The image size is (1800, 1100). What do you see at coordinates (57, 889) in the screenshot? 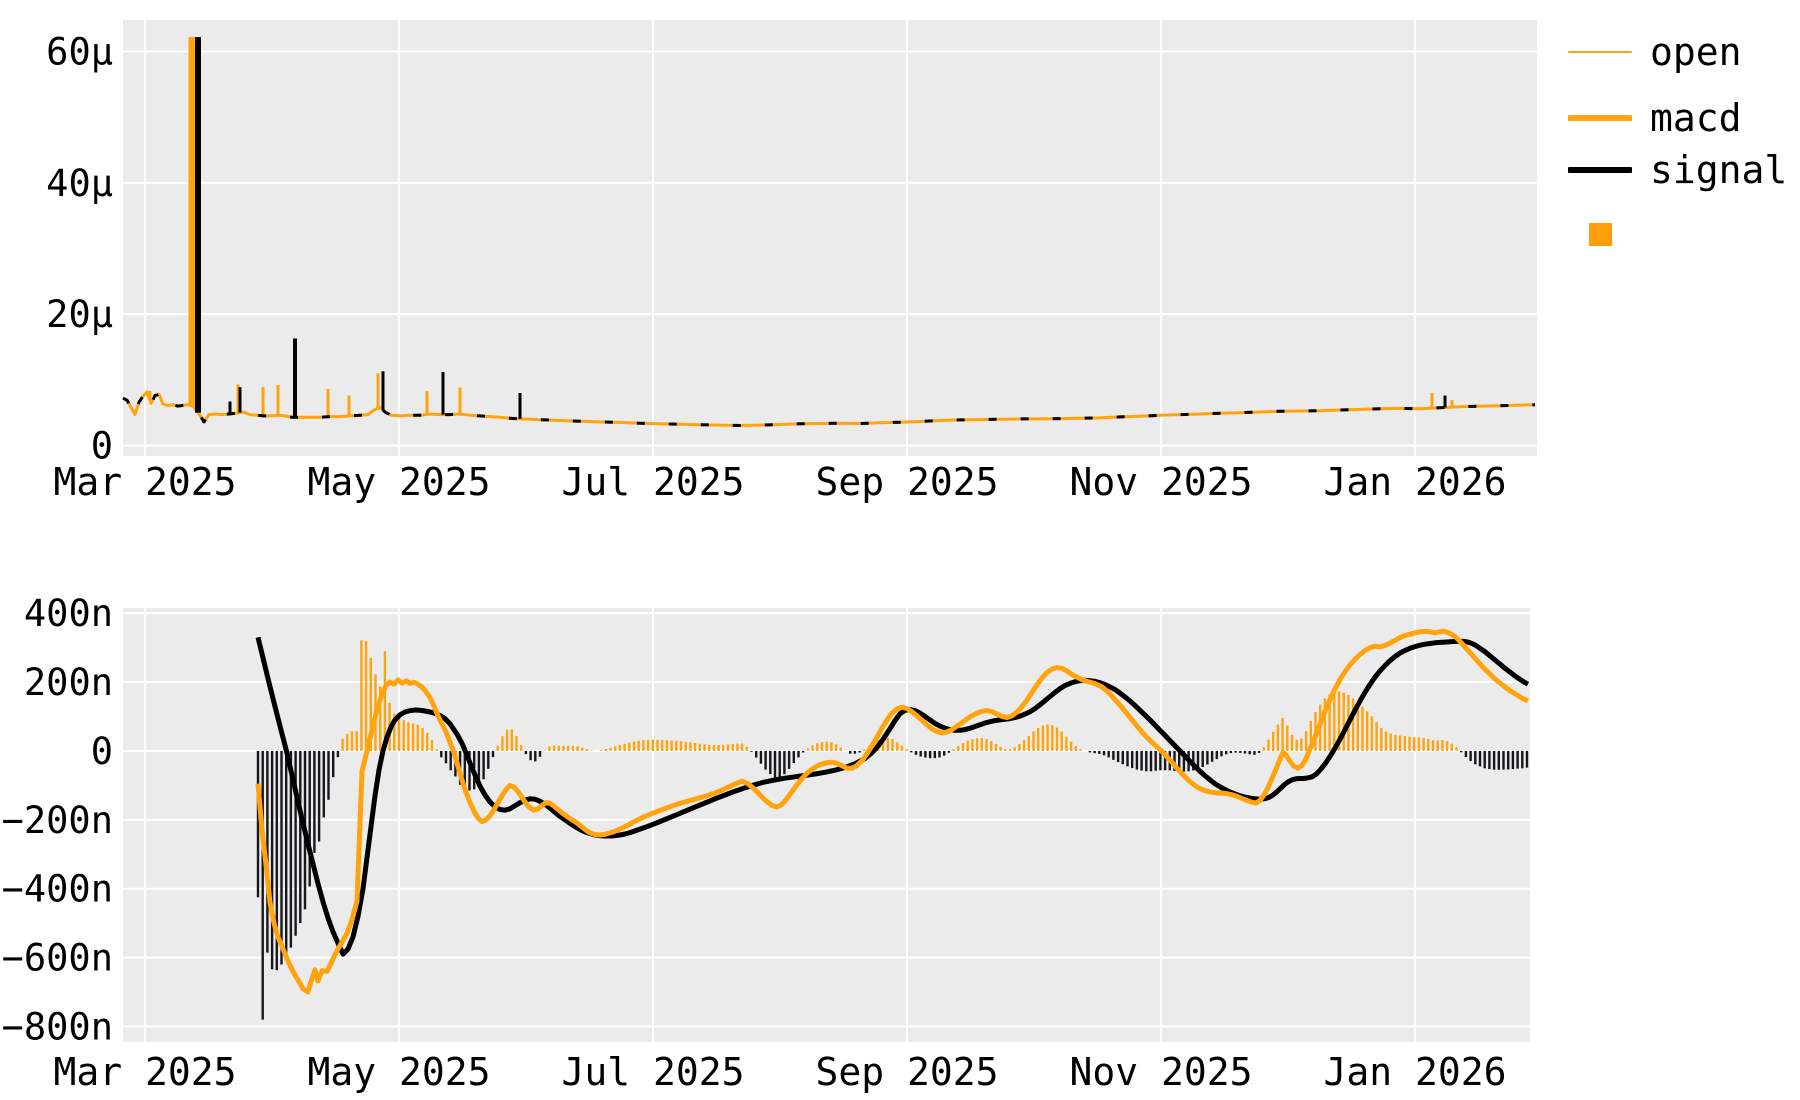
I see `y-tick-label: −400n` at bounding box center [57, 889].